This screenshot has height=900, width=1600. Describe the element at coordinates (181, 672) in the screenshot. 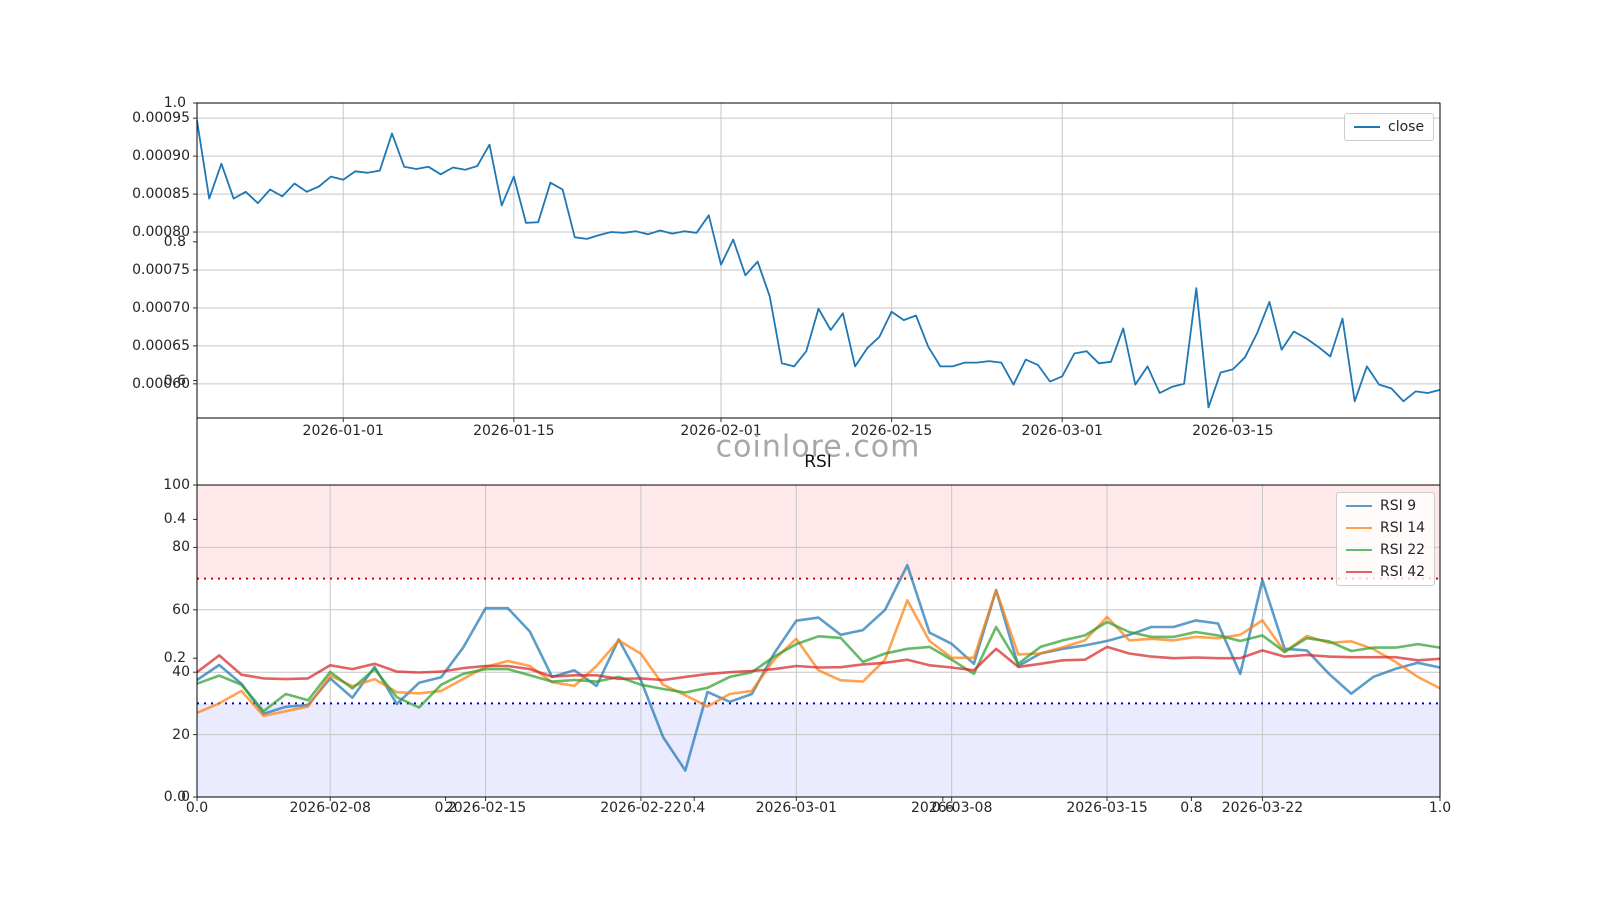

I see `y-tick-label: 40` at that location.